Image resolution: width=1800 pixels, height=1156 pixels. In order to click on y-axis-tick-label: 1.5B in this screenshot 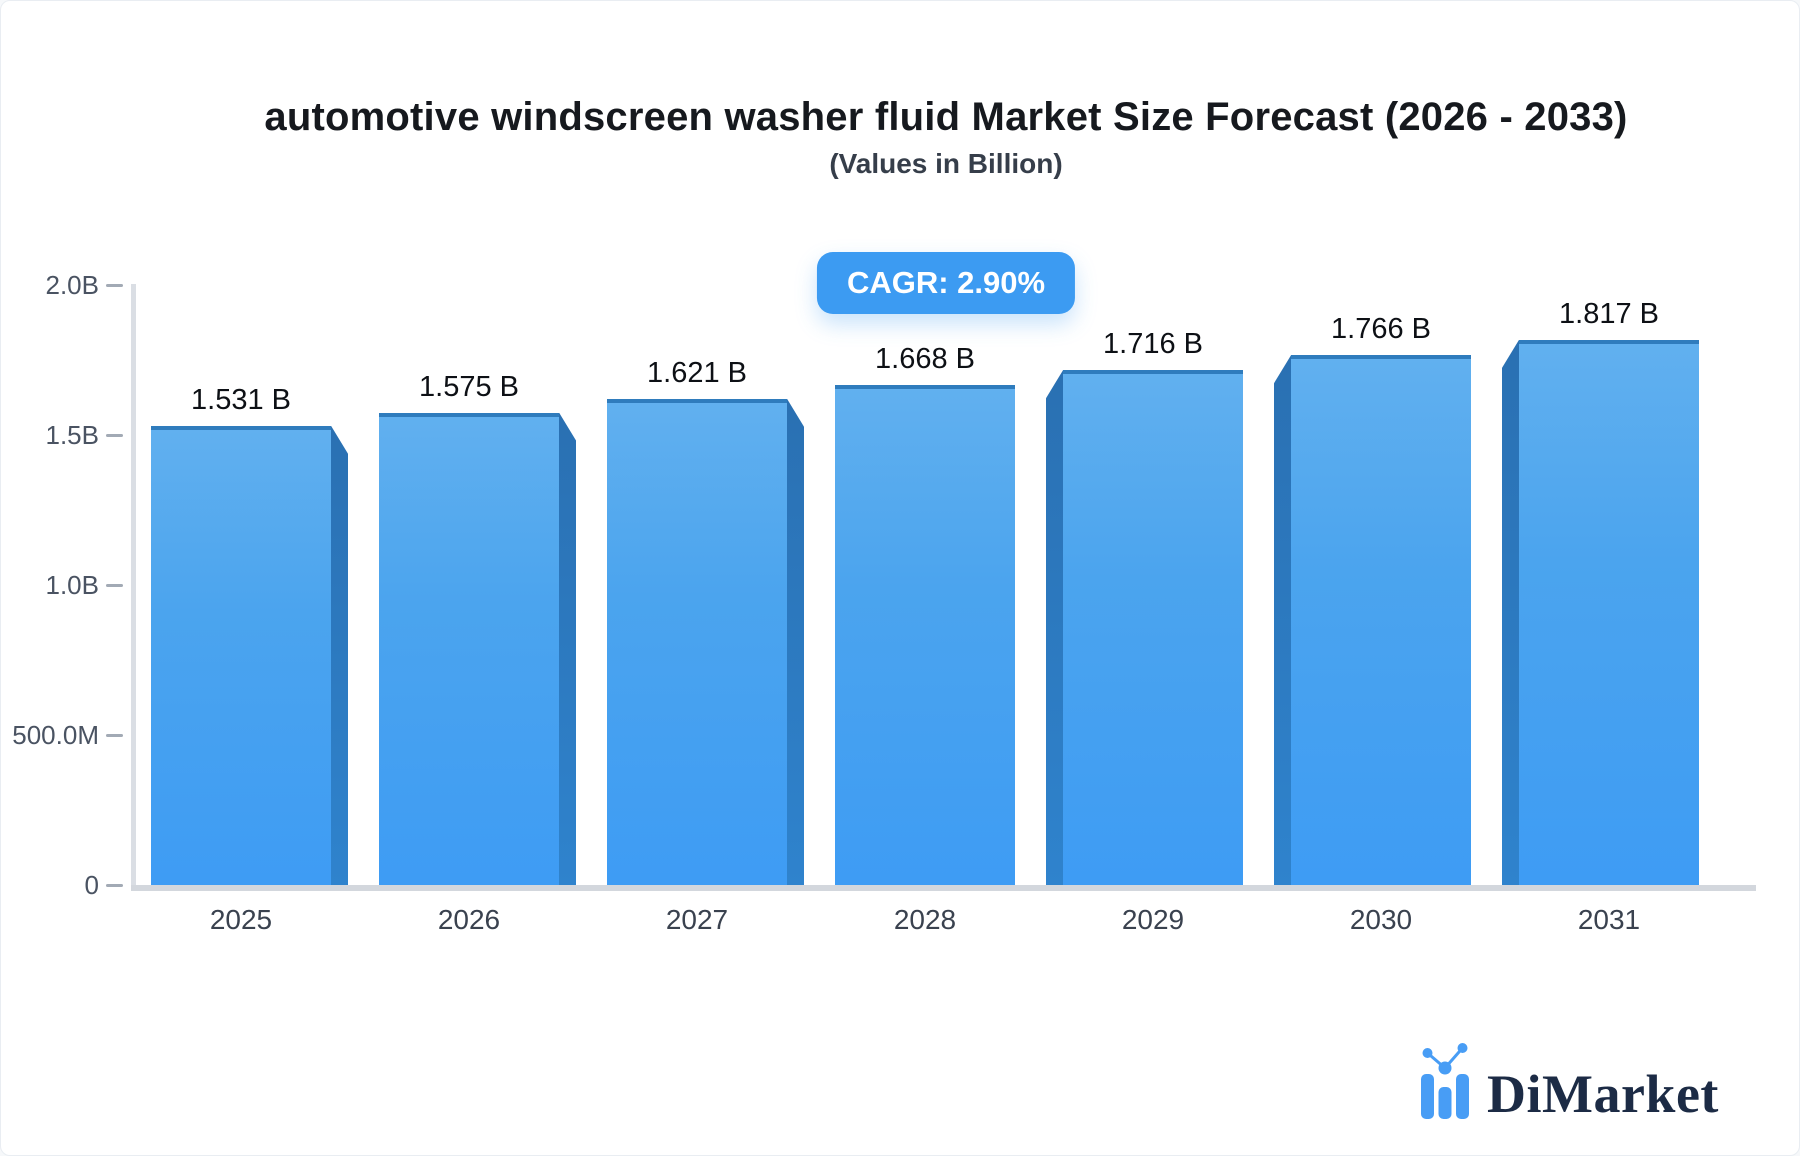, I will do `click(72, 435)`.